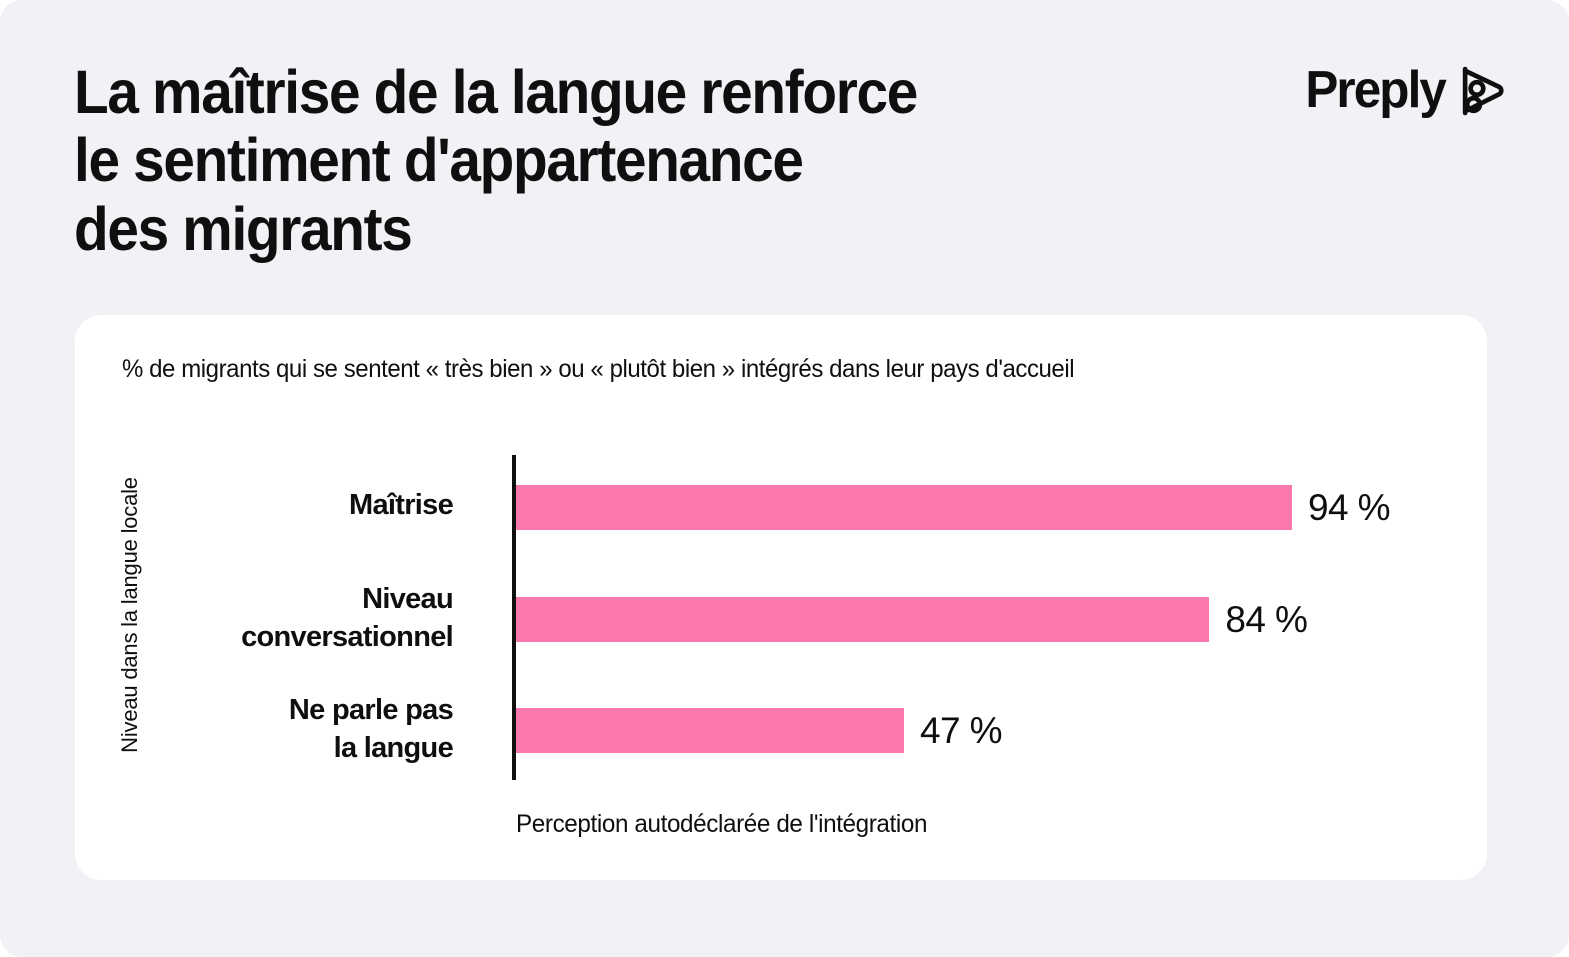 The image size is (1569, 957). Describe the element at coordinates (1266, 619) in the screenshot. I see `bar-value-label: 84 %` at that location.